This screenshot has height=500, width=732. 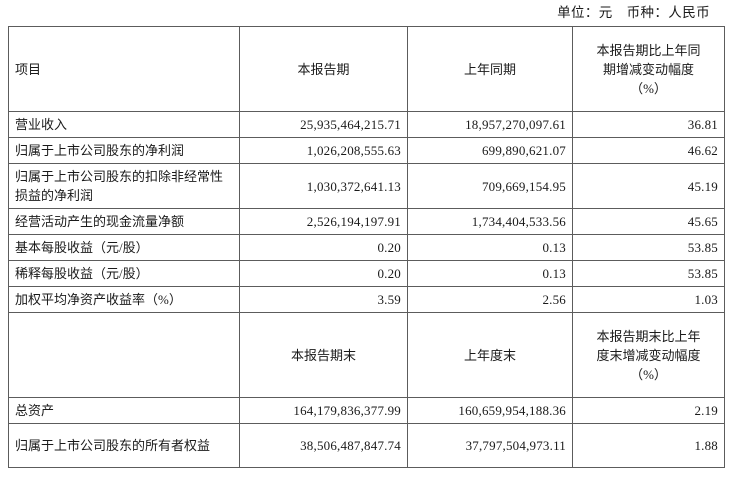 I want to click on header-change-line2: 期增减变动幅度, so click(x=648, y=69).